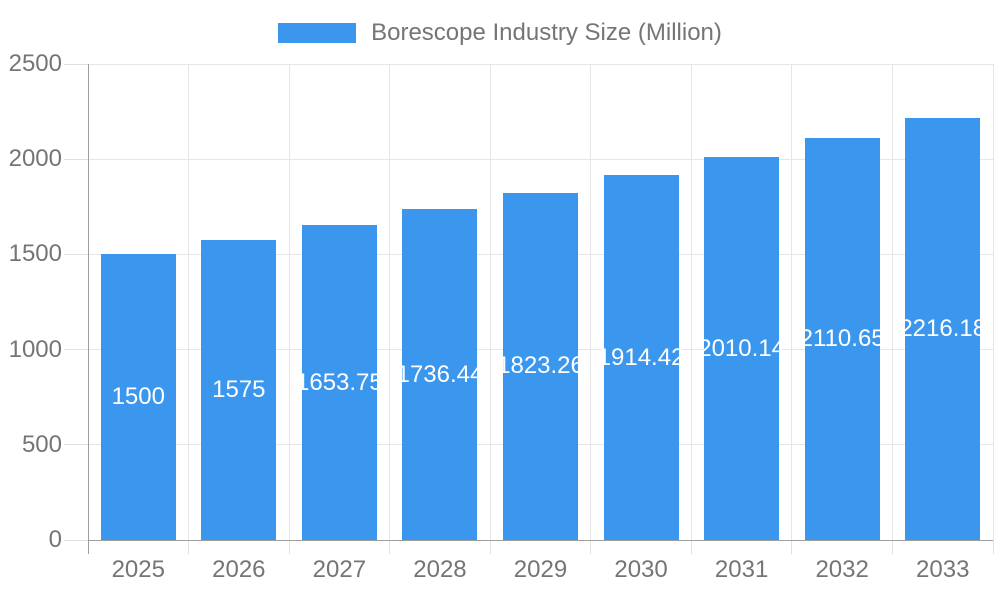 The height and width of the screenshot is (600, 1000). I want to click on bar-2031, so click(742, 348).